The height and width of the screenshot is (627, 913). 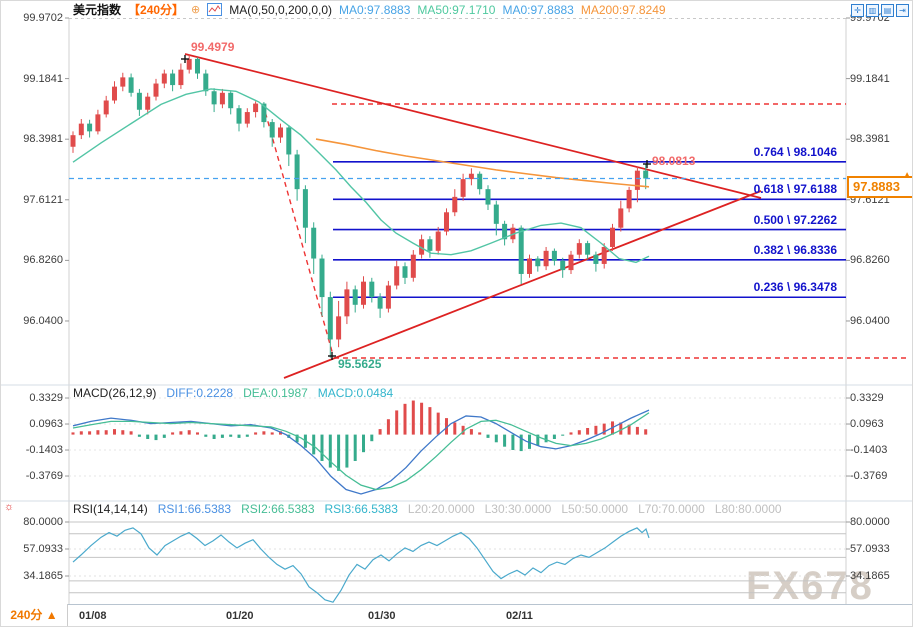 I want to click on rsi2-value: RSI2:66.5383, so click(x=278, y=509).